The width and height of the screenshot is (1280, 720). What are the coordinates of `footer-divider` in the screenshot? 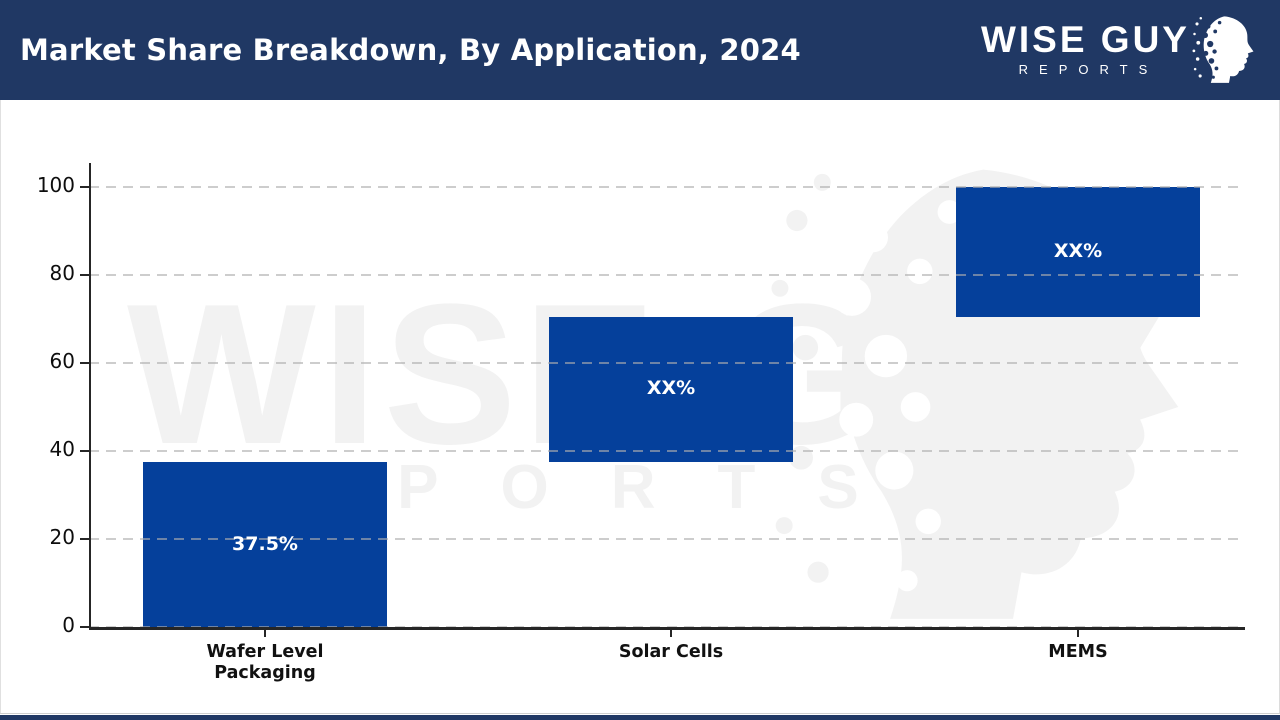 It's located at (640, 713).